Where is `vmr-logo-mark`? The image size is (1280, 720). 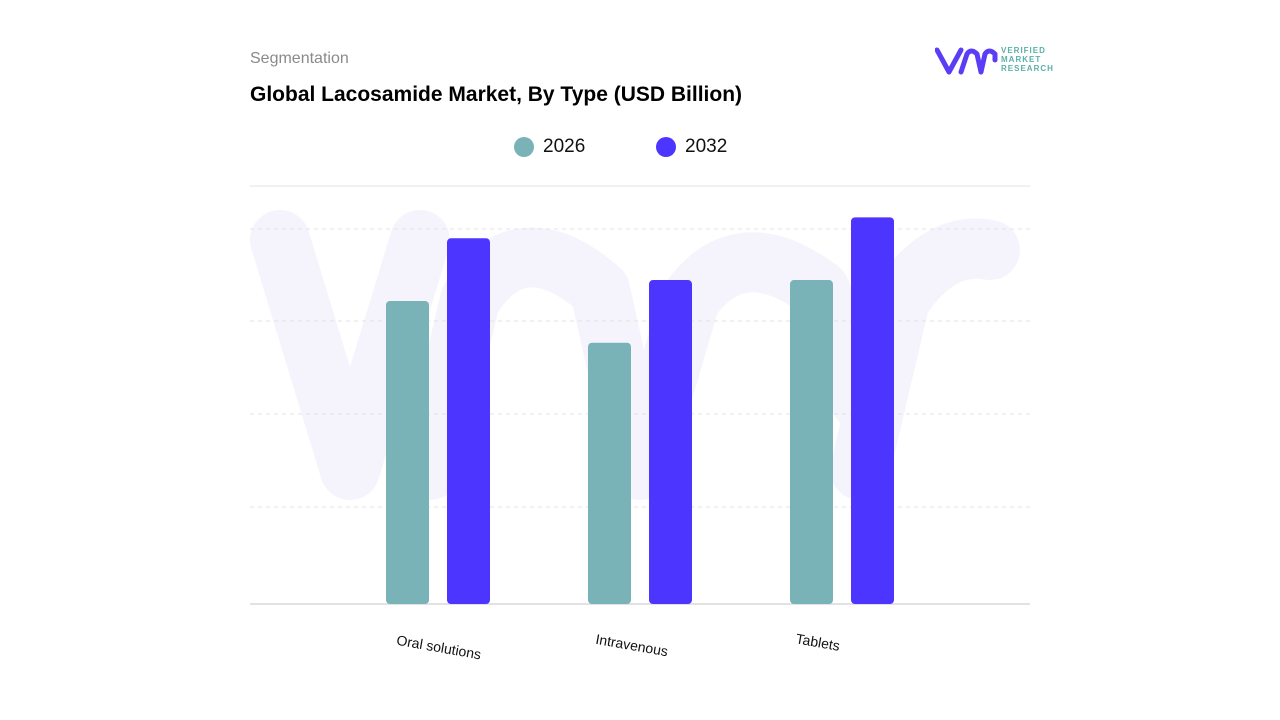 vmr-logo-mark is located at coordinates (966, 61).